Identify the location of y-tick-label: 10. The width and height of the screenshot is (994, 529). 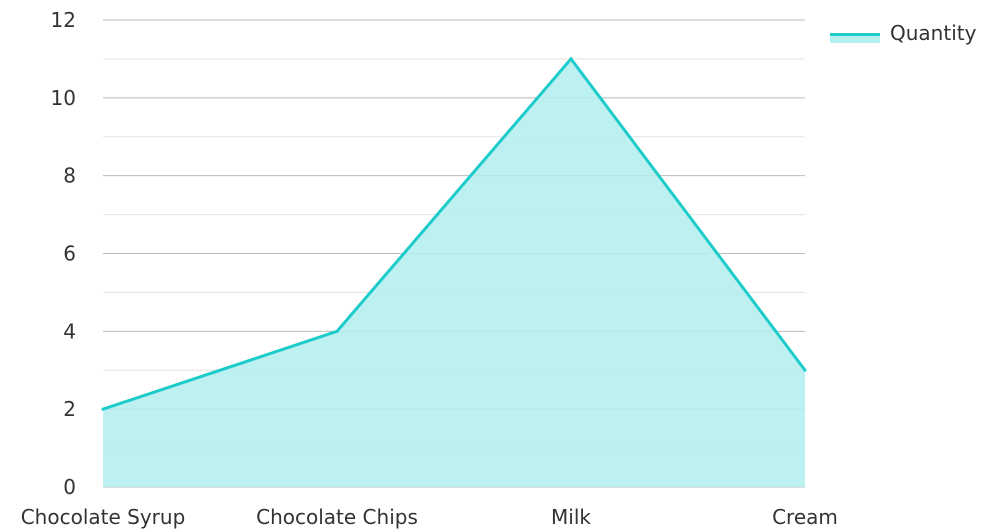
(63, 98).